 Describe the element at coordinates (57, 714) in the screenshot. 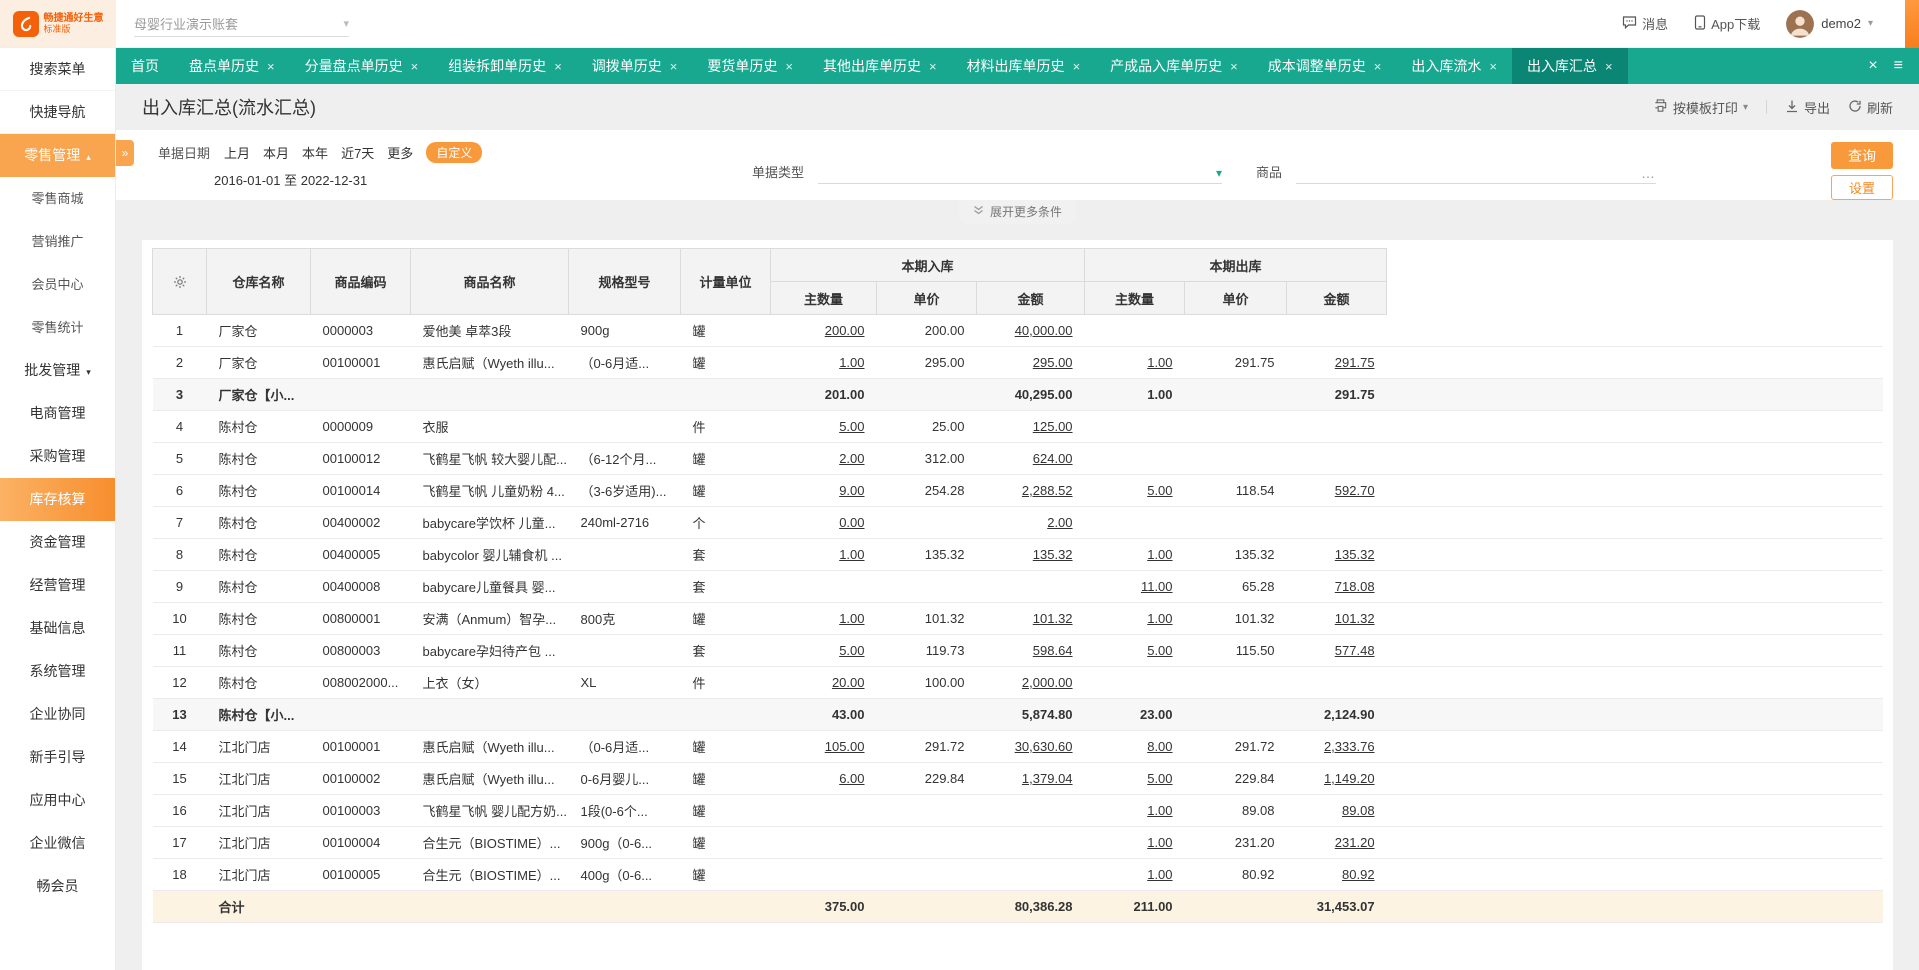

I see `sidebar-item-16: 企业协同` at that location.